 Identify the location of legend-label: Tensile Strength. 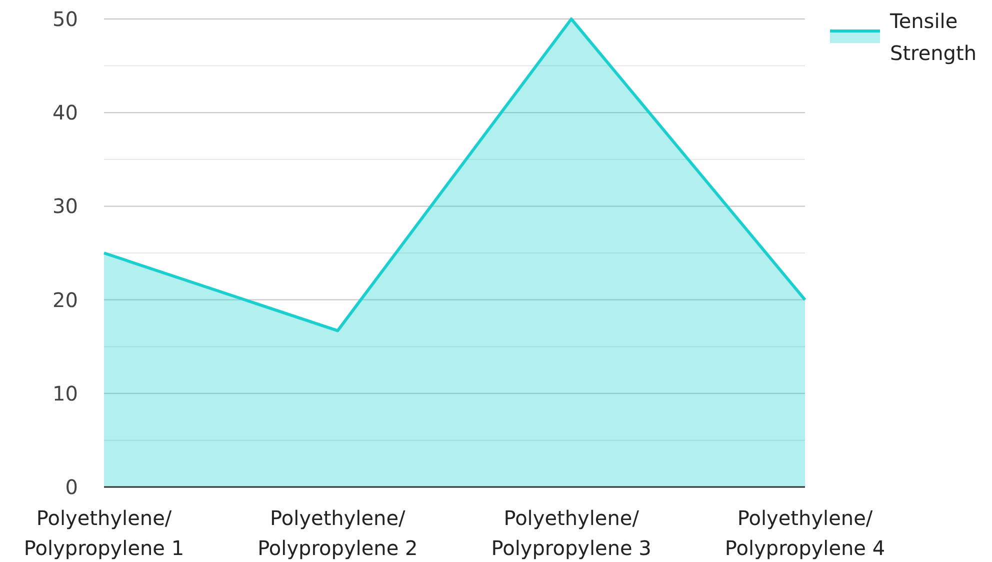
(933, 37).